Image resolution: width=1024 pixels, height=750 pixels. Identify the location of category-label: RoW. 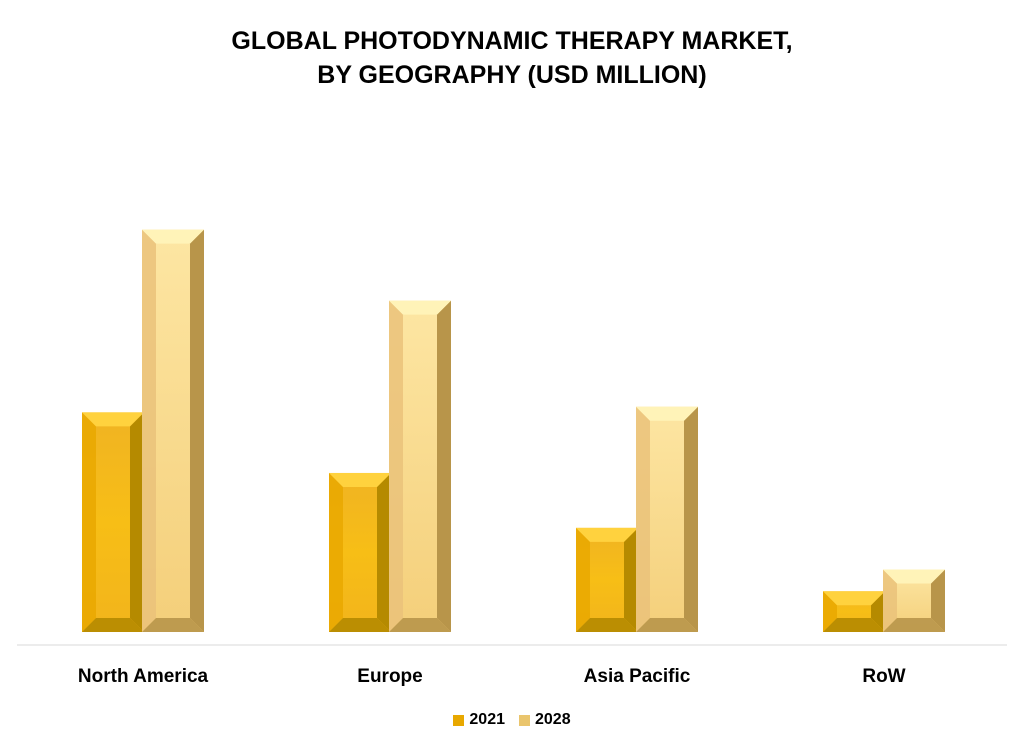
(883, 676).